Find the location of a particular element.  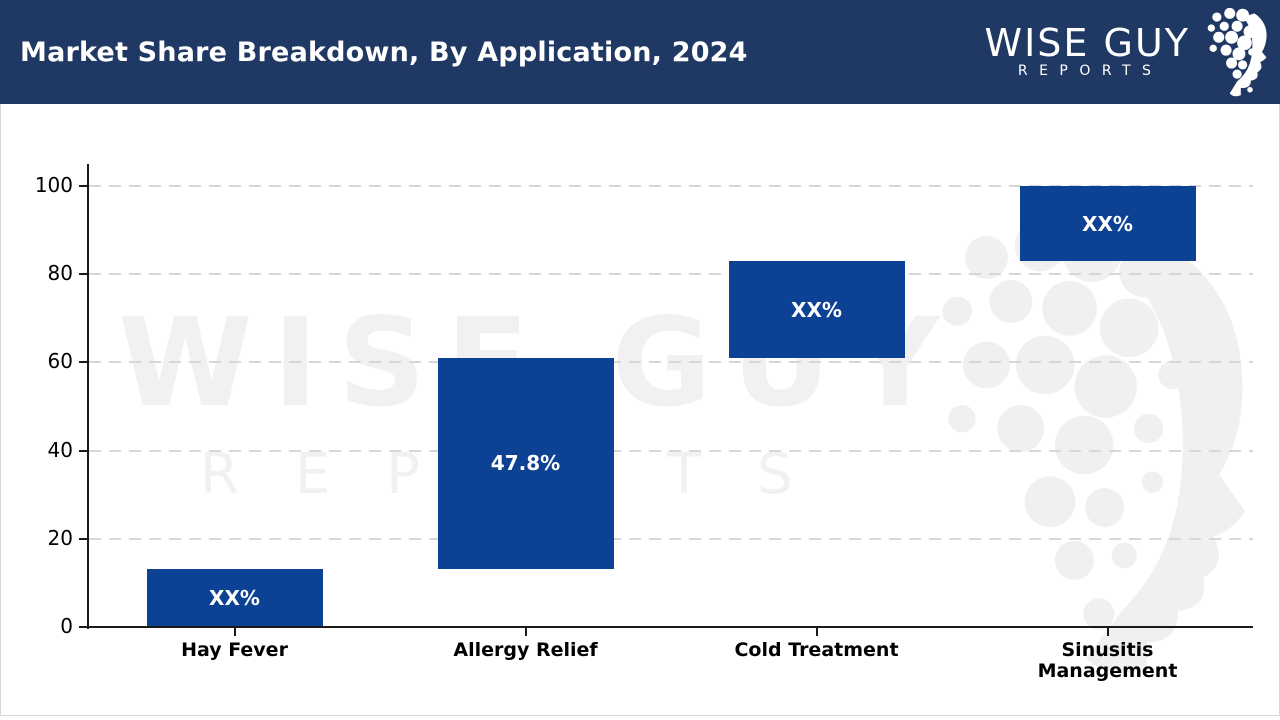

logo-subtitle: REPORTS is located at coordinates (1090, 71).